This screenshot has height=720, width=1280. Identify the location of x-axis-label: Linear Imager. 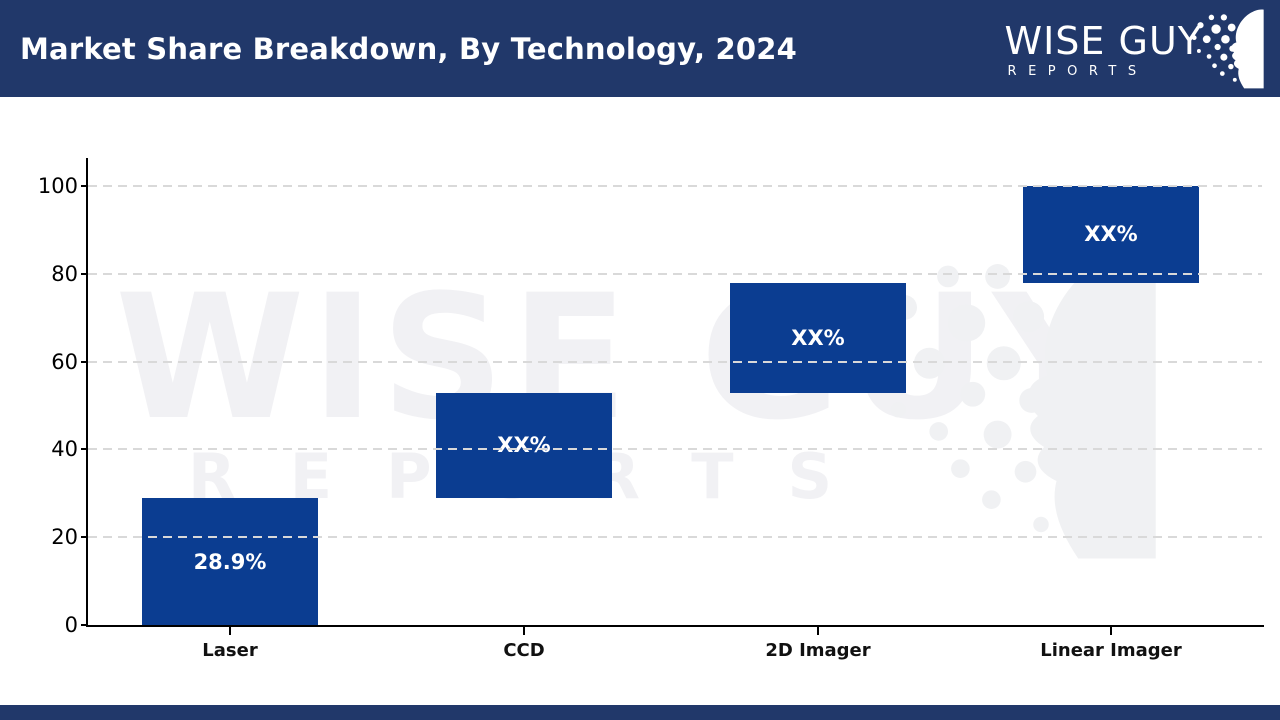
(1111, 650).